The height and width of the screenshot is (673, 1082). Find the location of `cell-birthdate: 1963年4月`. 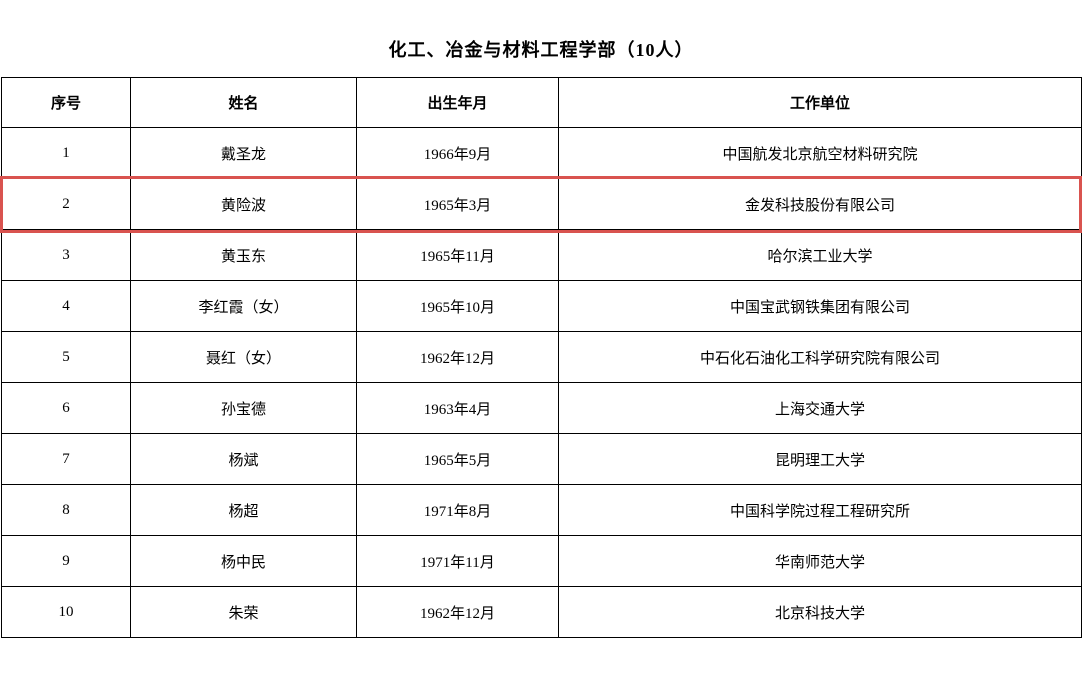

cell-birthdate: 1963年4月 is located at coordinates (457, 408).